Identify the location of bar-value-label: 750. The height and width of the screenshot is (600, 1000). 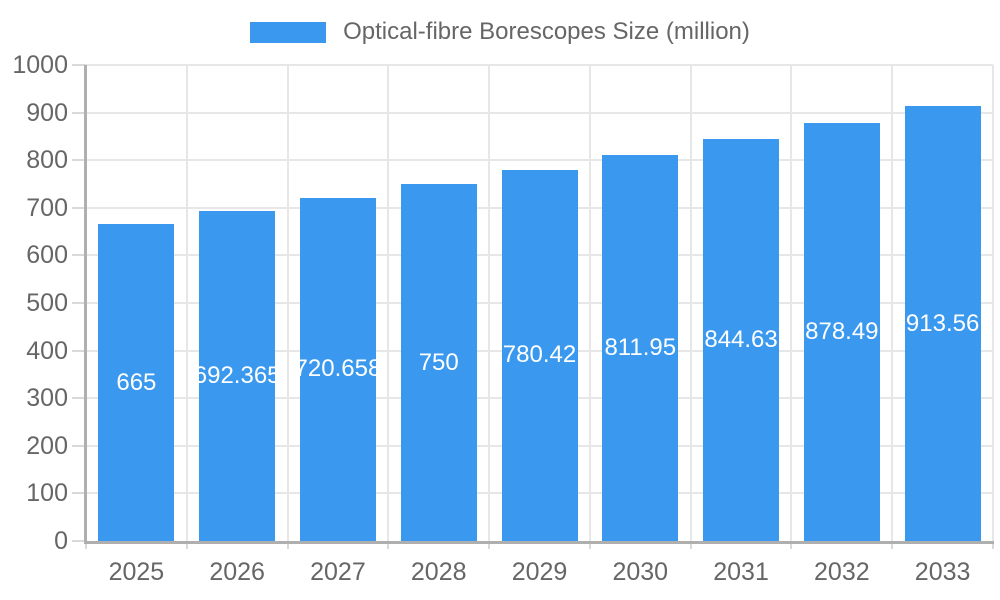
(438, 362).